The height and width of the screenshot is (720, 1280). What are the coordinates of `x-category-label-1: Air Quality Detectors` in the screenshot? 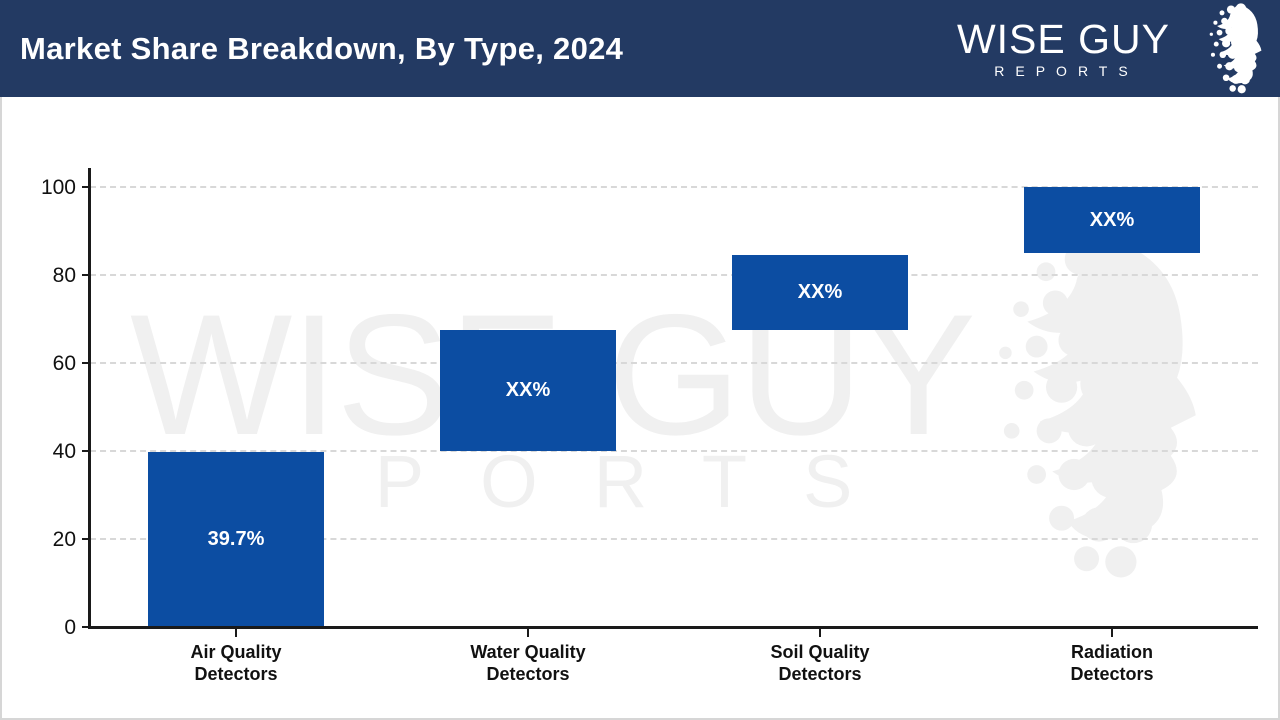 It's located at (236, 663).